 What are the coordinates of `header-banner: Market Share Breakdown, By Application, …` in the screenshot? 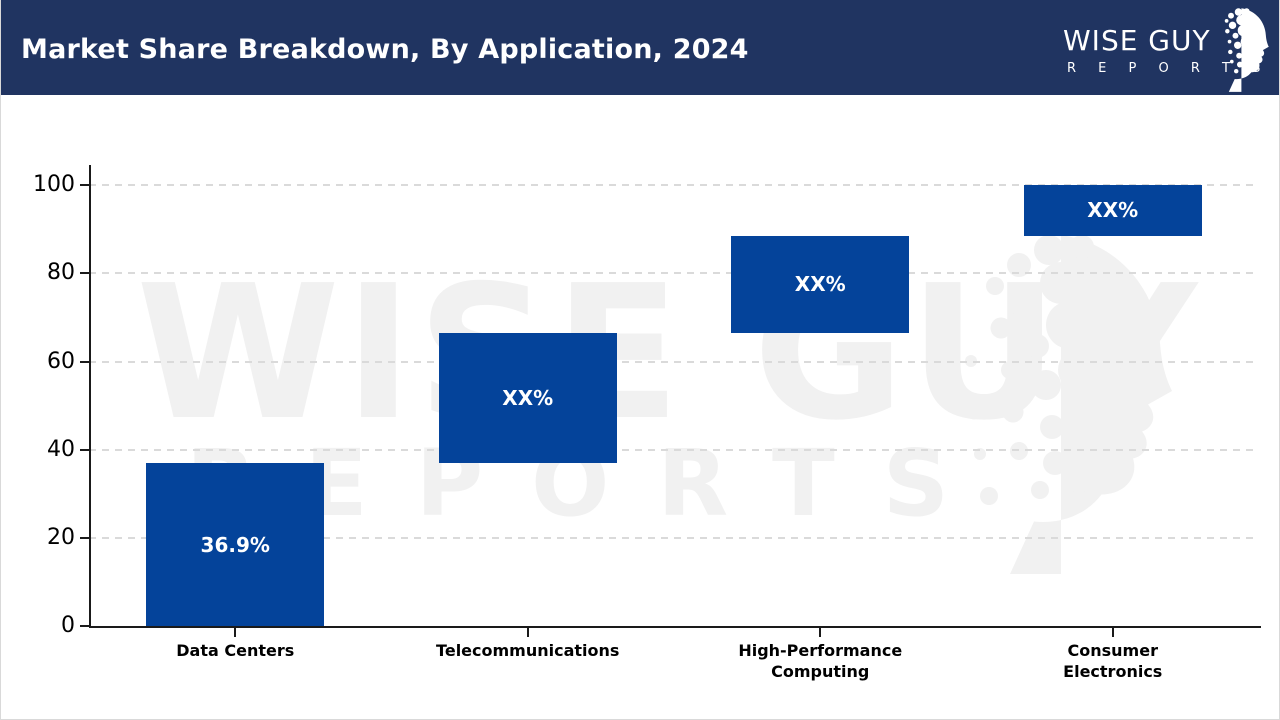 It's located at (640, 47).